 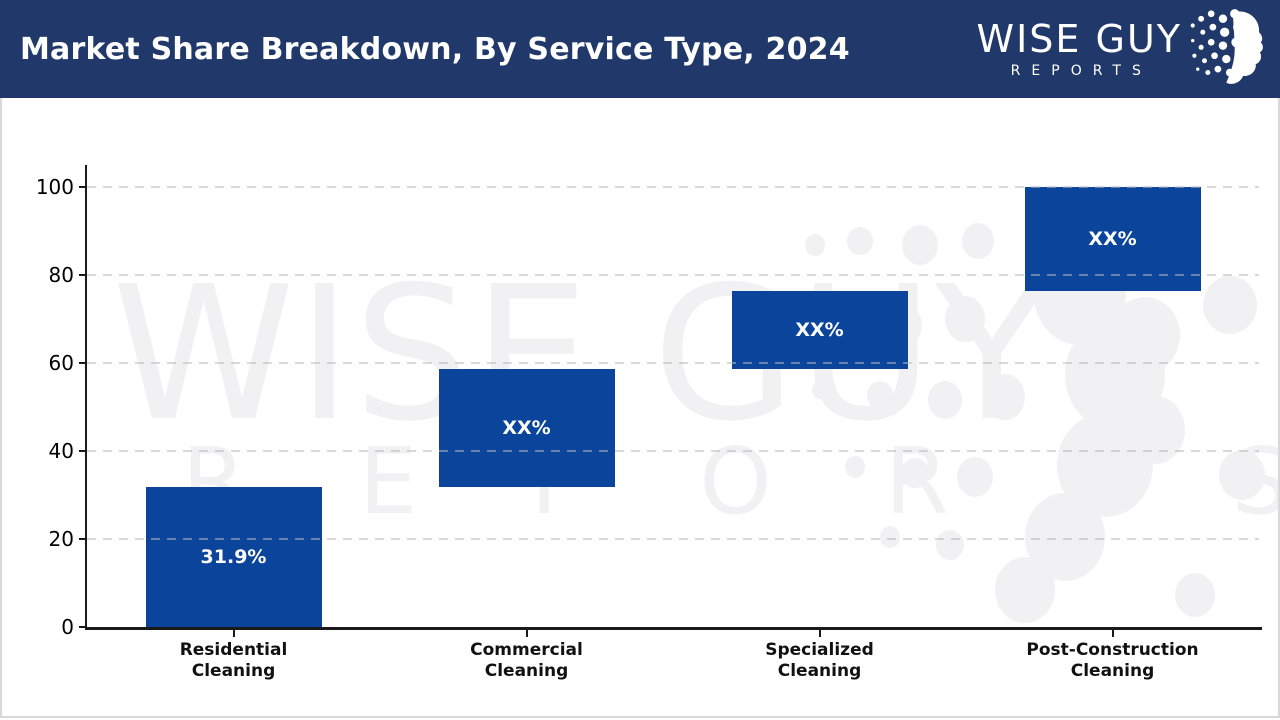 I want to click on x-category-label: Residential Cleaning, so click(x=233, y=660).